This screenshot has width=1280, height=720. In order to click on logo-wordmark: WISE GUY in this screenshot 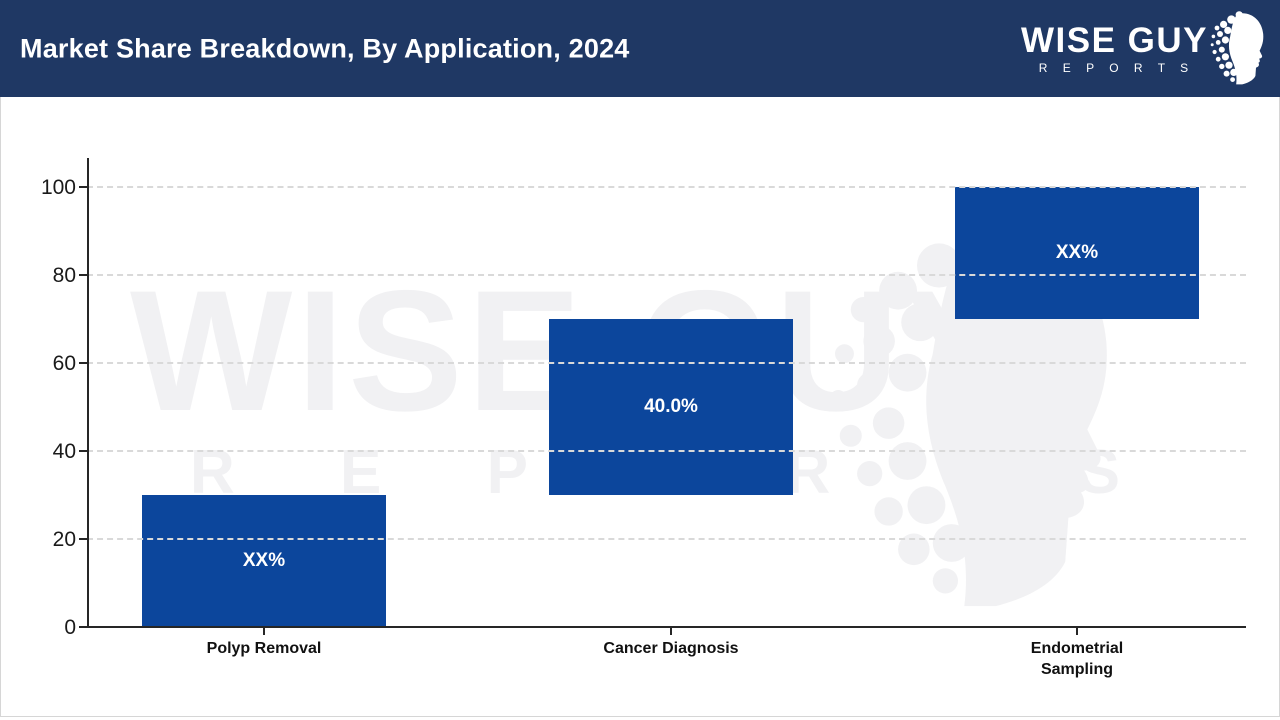, I will do `click(1114, 40)`.